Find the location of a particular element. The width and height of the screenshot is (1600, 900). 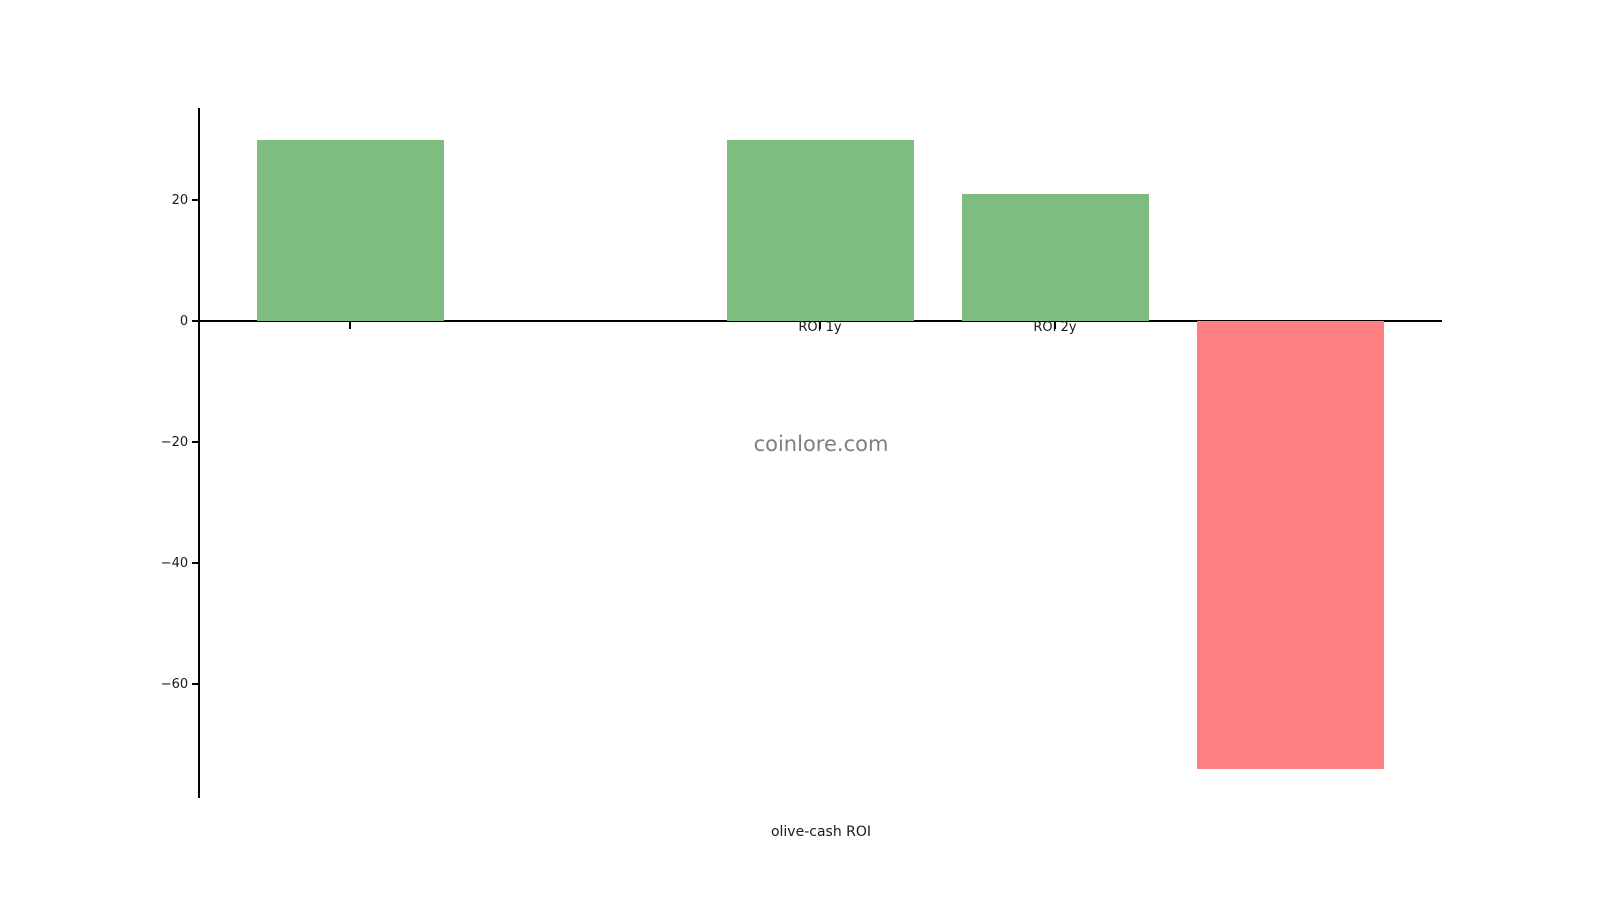

watermark-coinlore: coinlore.com is located at coordinates (821, 444).